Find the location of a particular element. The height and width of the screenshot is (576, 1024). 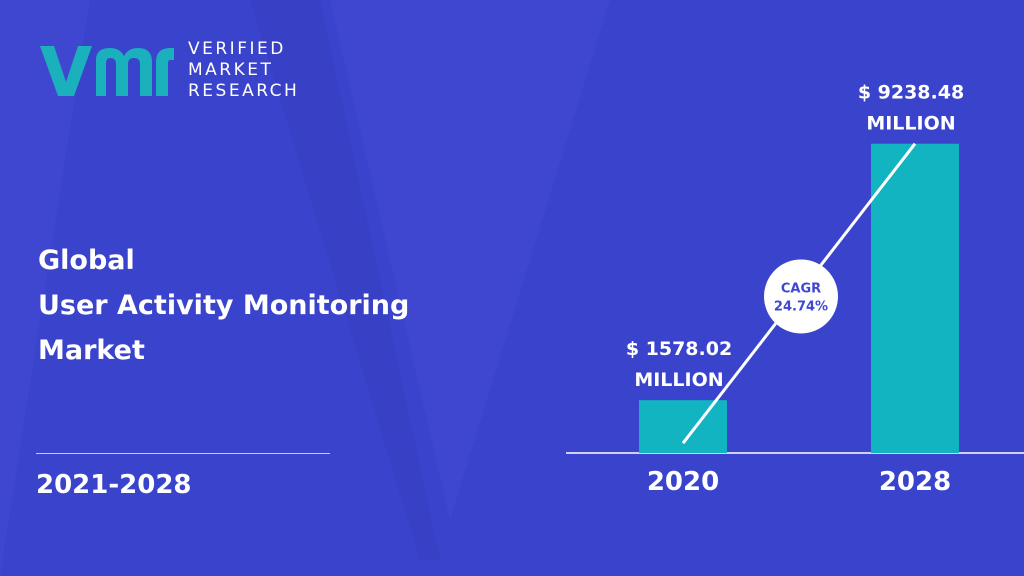

brand-name: VERIFIED MARKET RESEARCH is located at coordinates (243, 70).